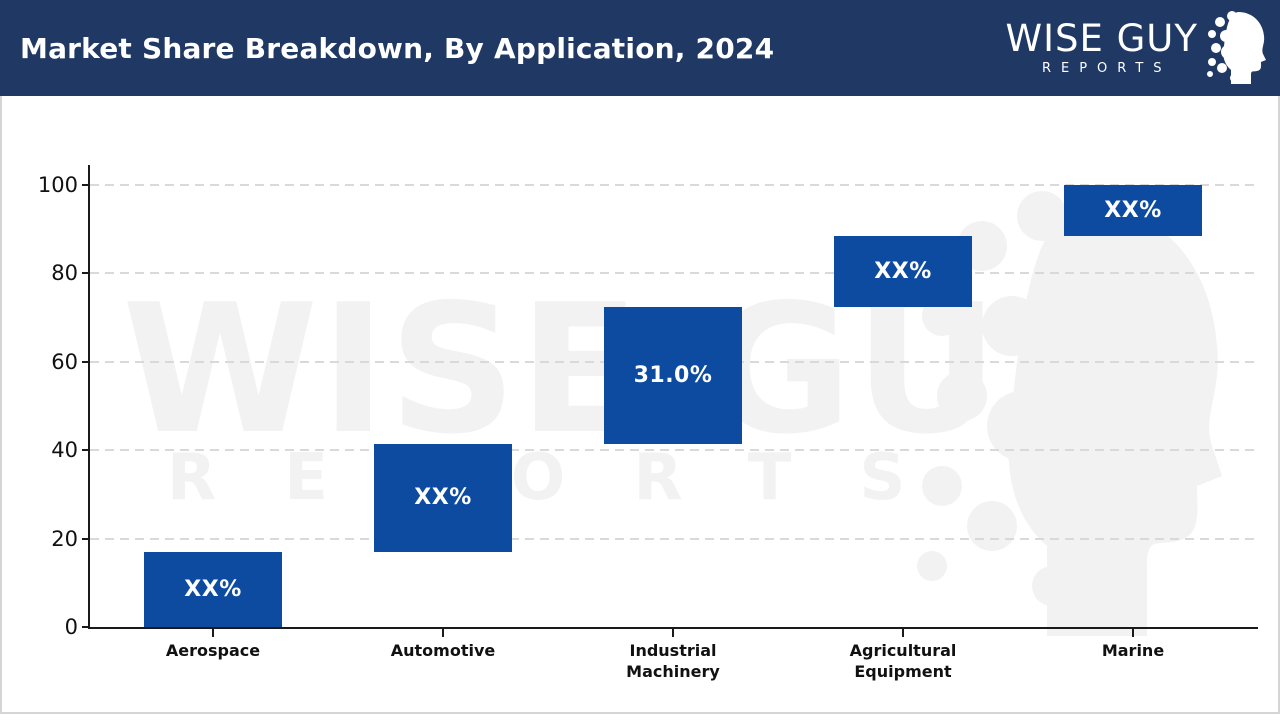 The width and height of the screenshot is (1280, 720). I want to click on x-axis-category-label: Automotive, so click(443, 650).